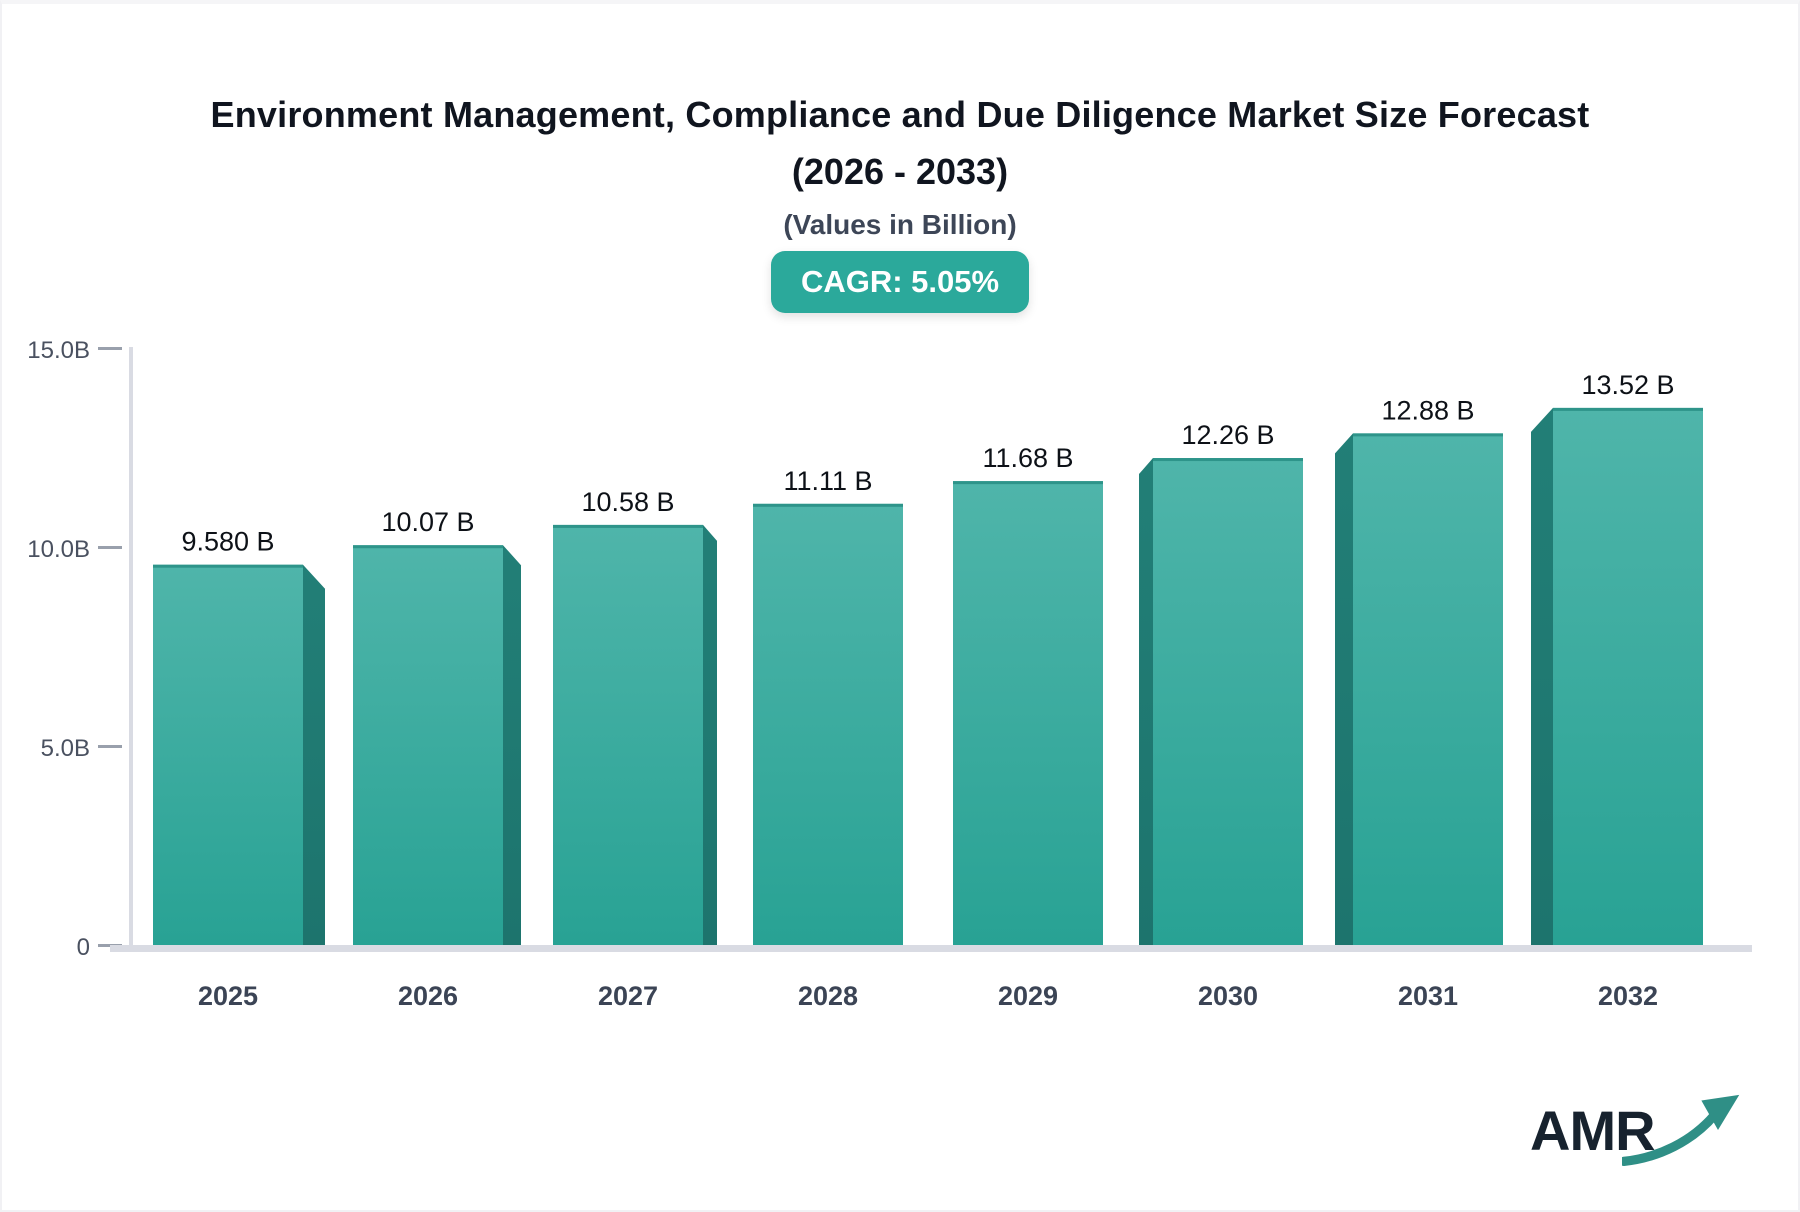 This screenshot has height=1212, width=1800. I want to click on bar-value-label: 9.580 B, so click(227, 542).